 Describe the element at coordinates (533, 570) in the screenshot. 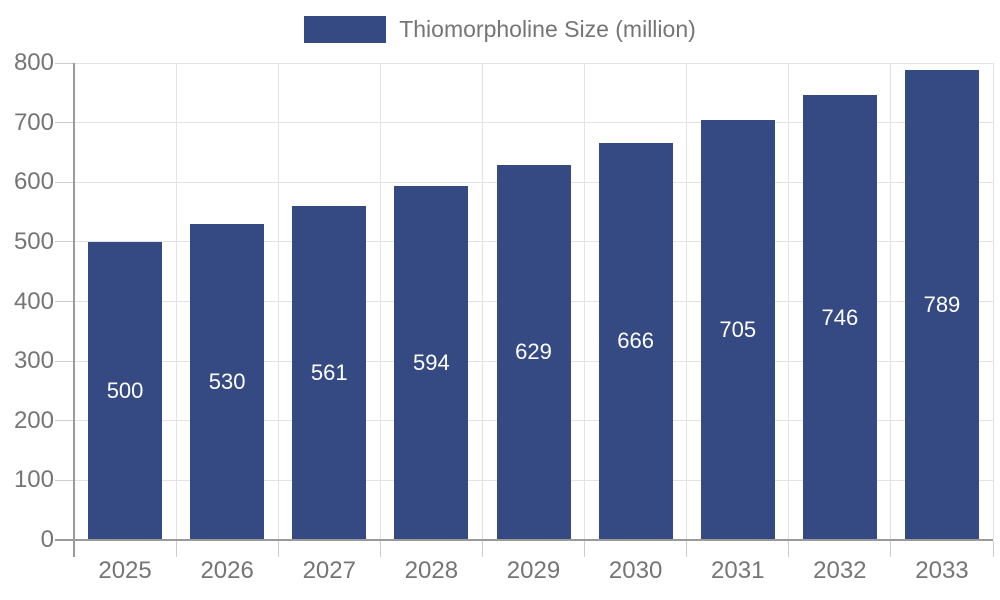

I see `x-axis-tick-label: 2029` at that location.